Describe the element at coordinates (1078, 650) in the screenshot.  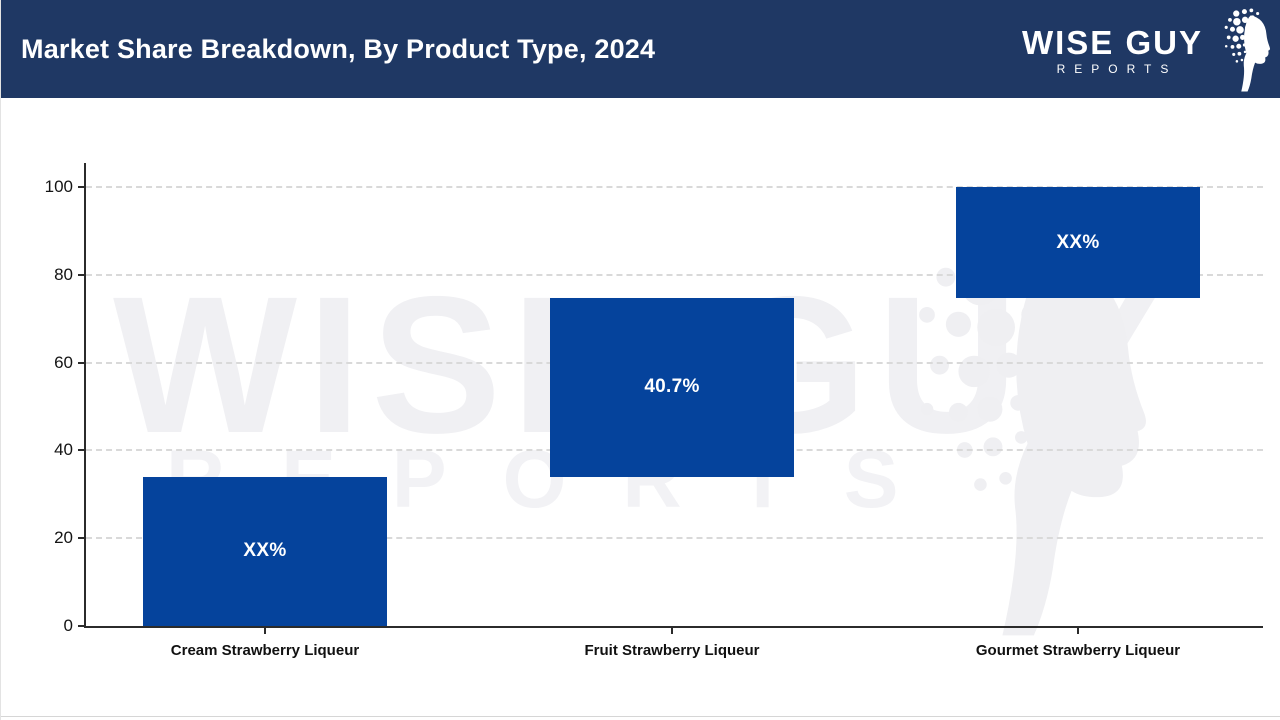
I see `x-category-label: Gourmet Strawberry Liqueur` at that location.